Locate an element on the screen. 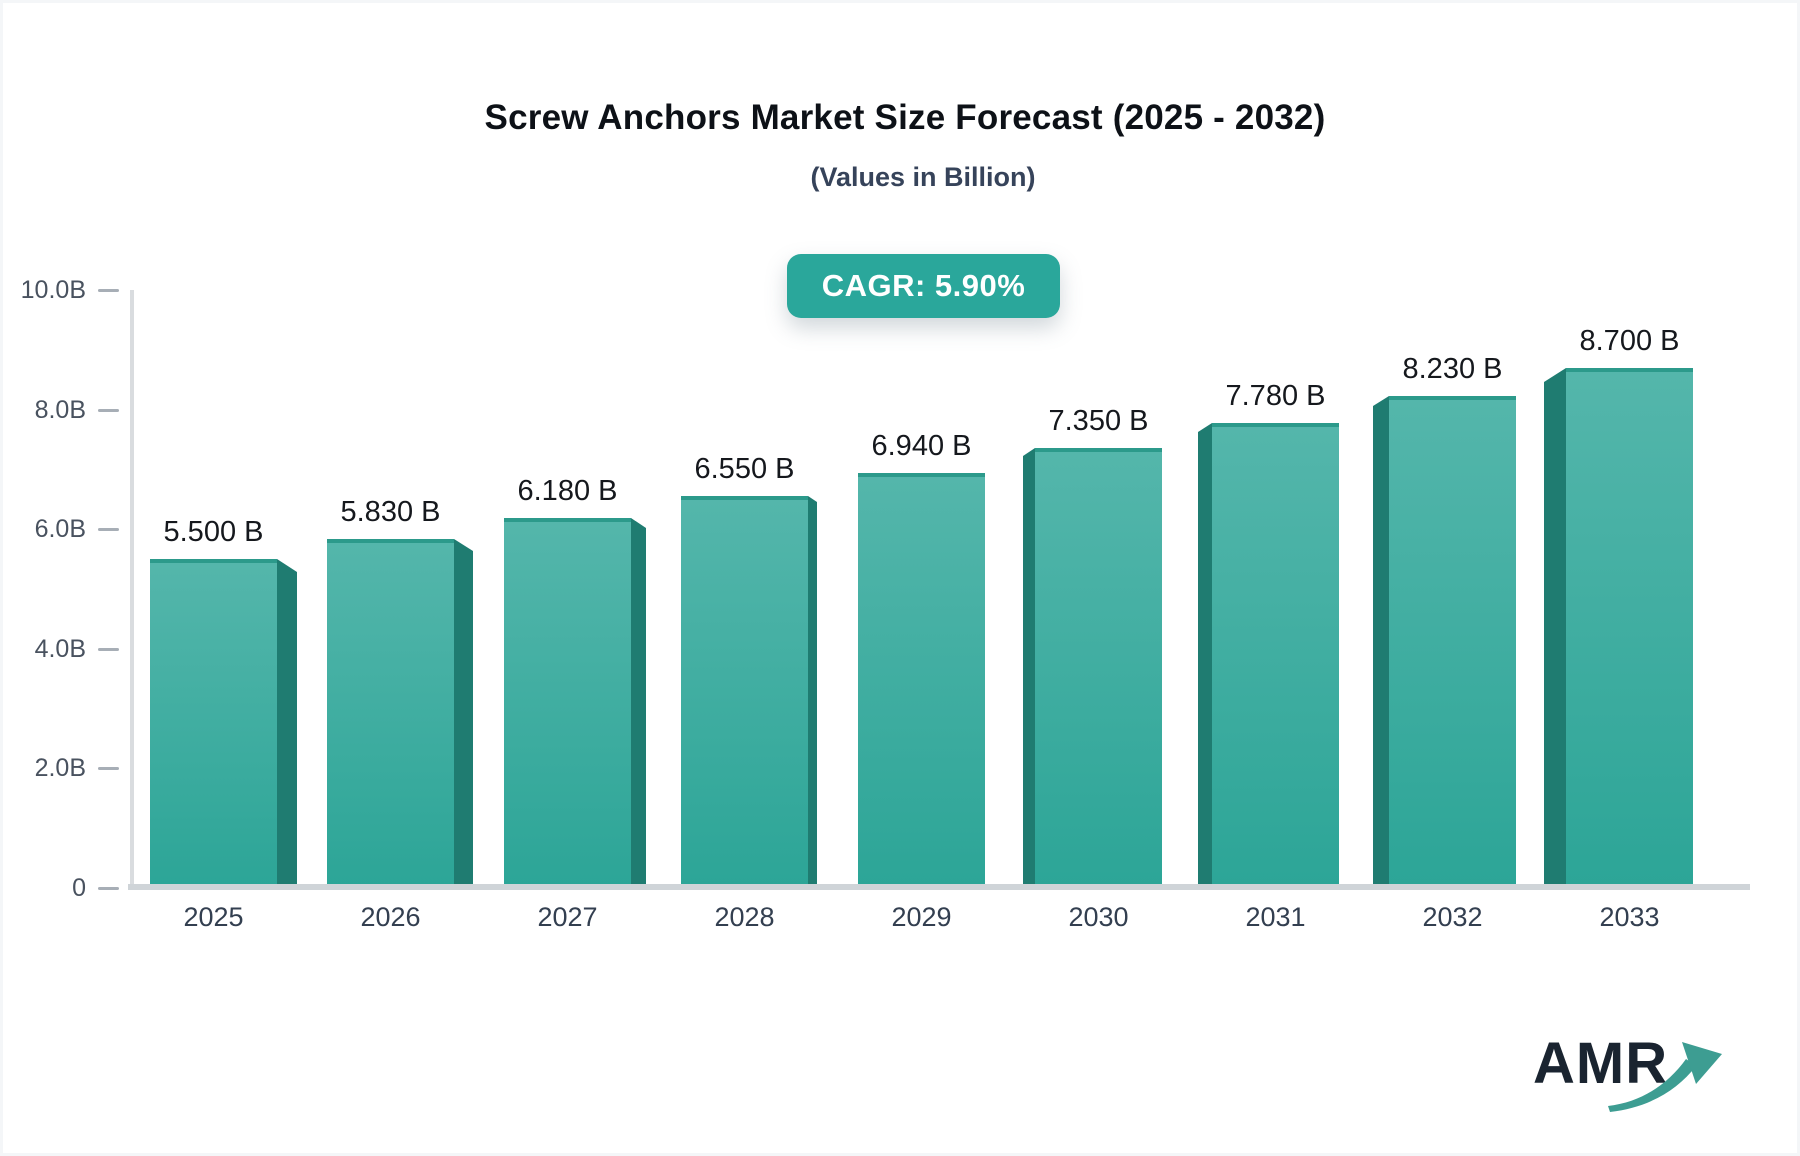 The image size is (1800, 1156). bar-2028 is located at coordinates (744, 692).